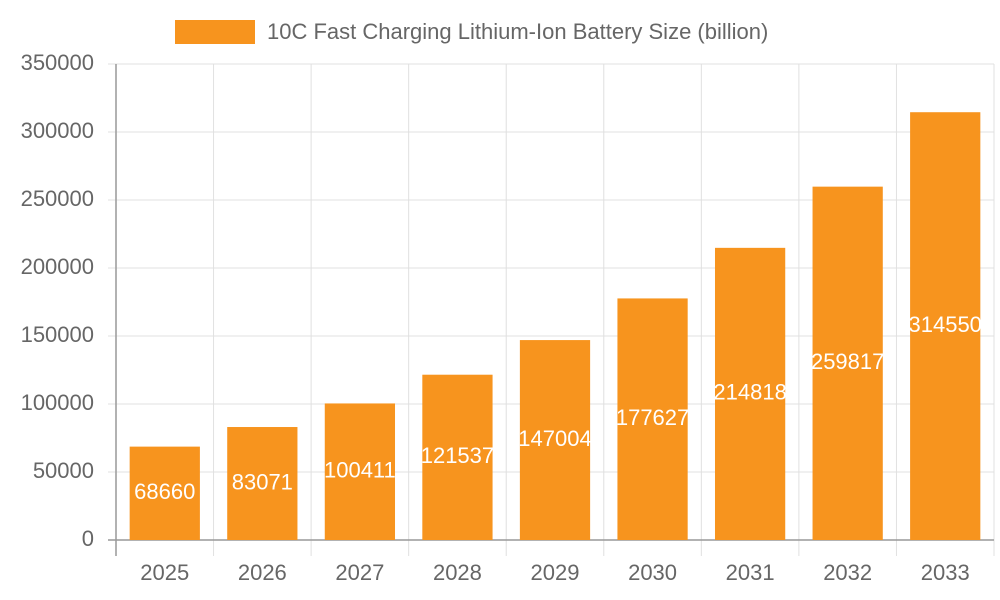 The image size is (1000, 600). I want to click on value-label: 214818, so click(749, 392).